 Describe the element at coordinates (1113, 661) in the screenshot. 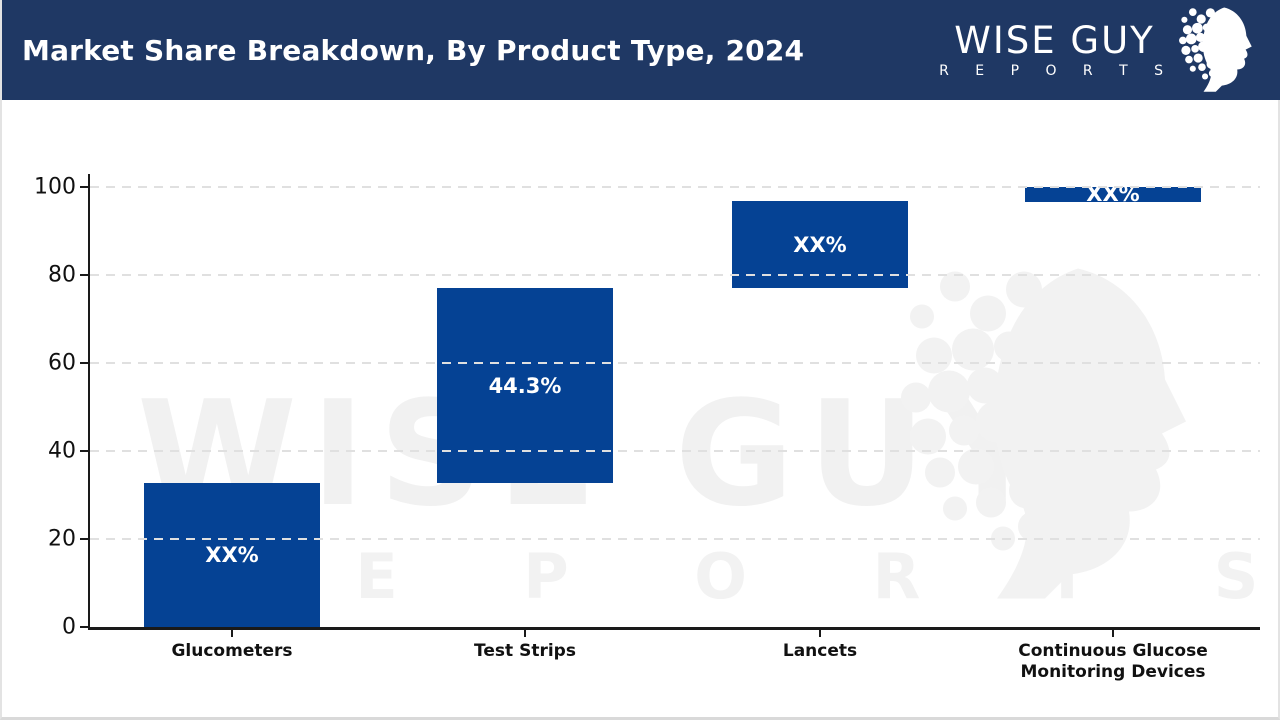

I see `x-axis-label-4: Continuous Glucose Monitoring Devices` at that location.